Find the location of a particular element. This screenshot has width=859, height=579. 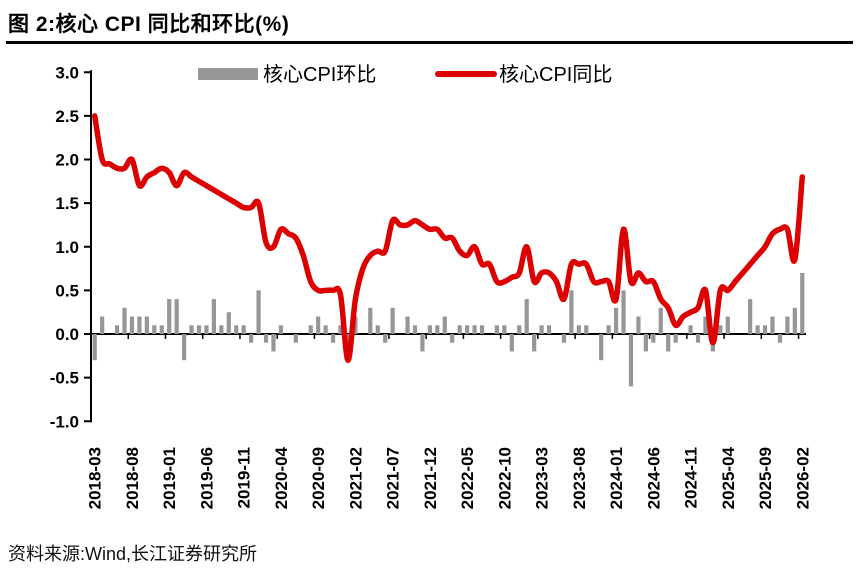

legend-label-mom: 核心CPI环比 is located at coordinates (320, 75).